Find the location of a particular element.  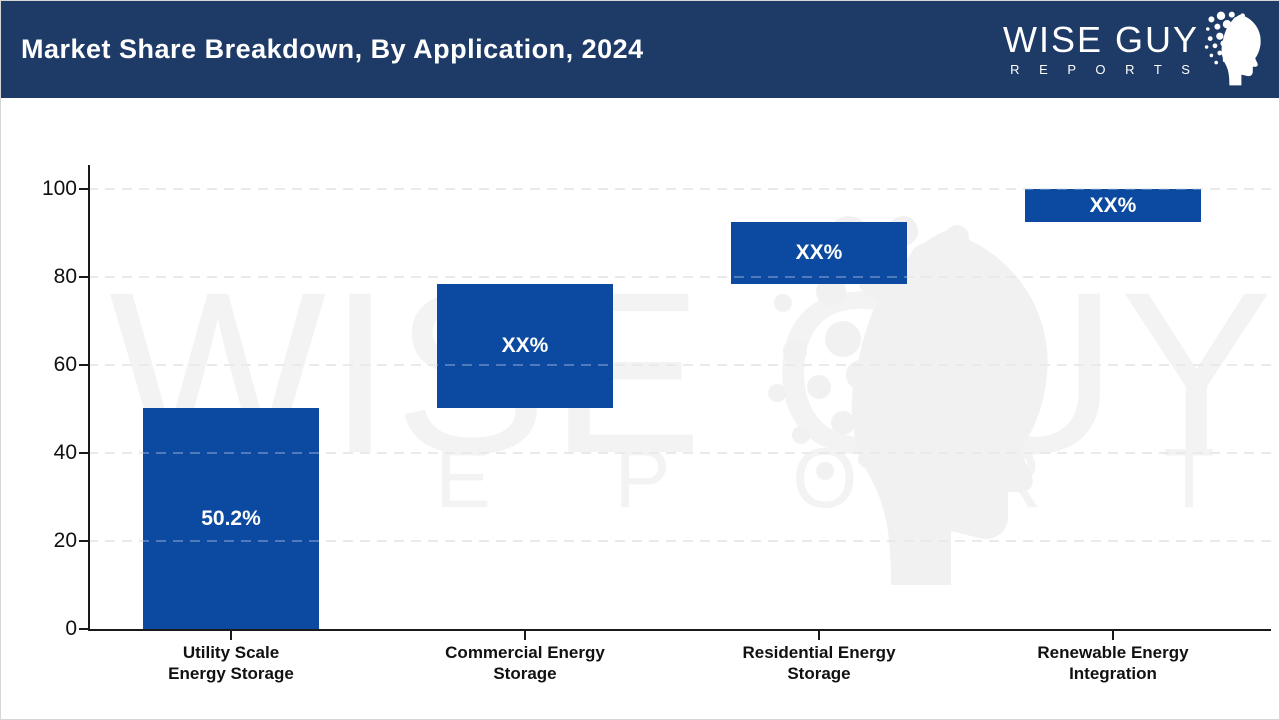

y-axis-tick-label: 60 is located at coordinates (65, 364).